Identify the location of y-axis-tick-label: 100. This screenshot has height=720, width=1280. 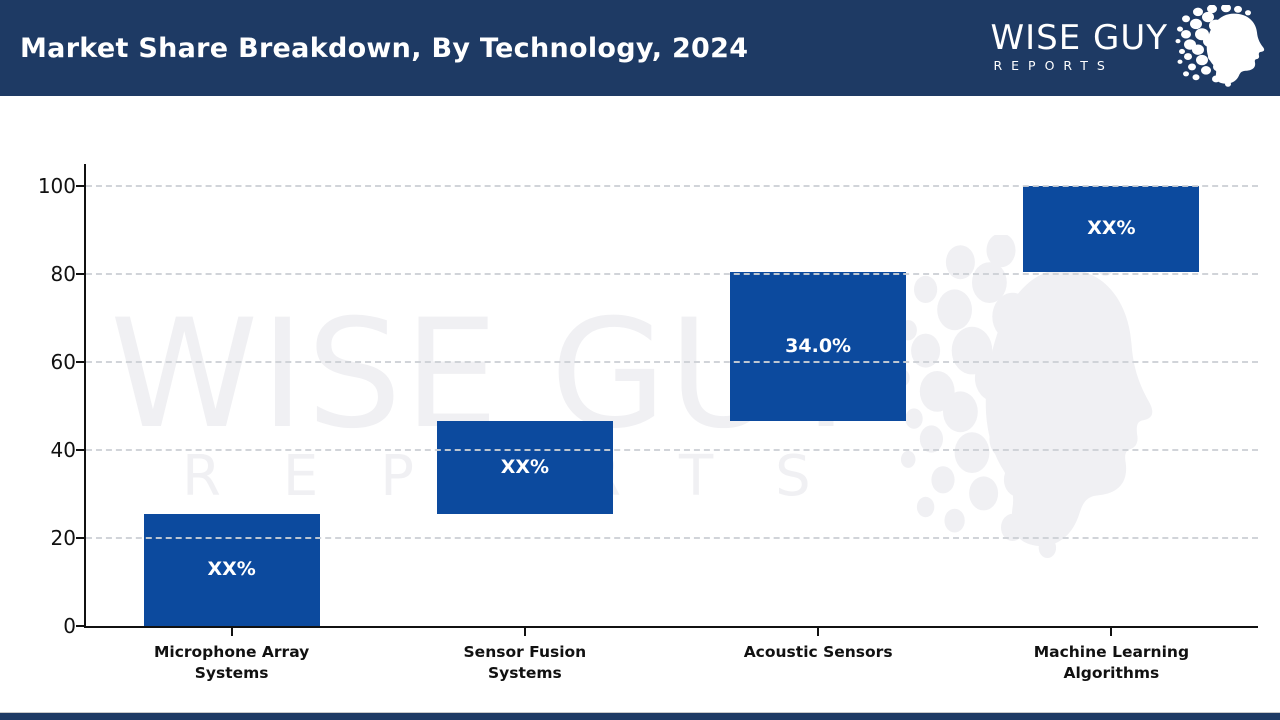
(56, 186).